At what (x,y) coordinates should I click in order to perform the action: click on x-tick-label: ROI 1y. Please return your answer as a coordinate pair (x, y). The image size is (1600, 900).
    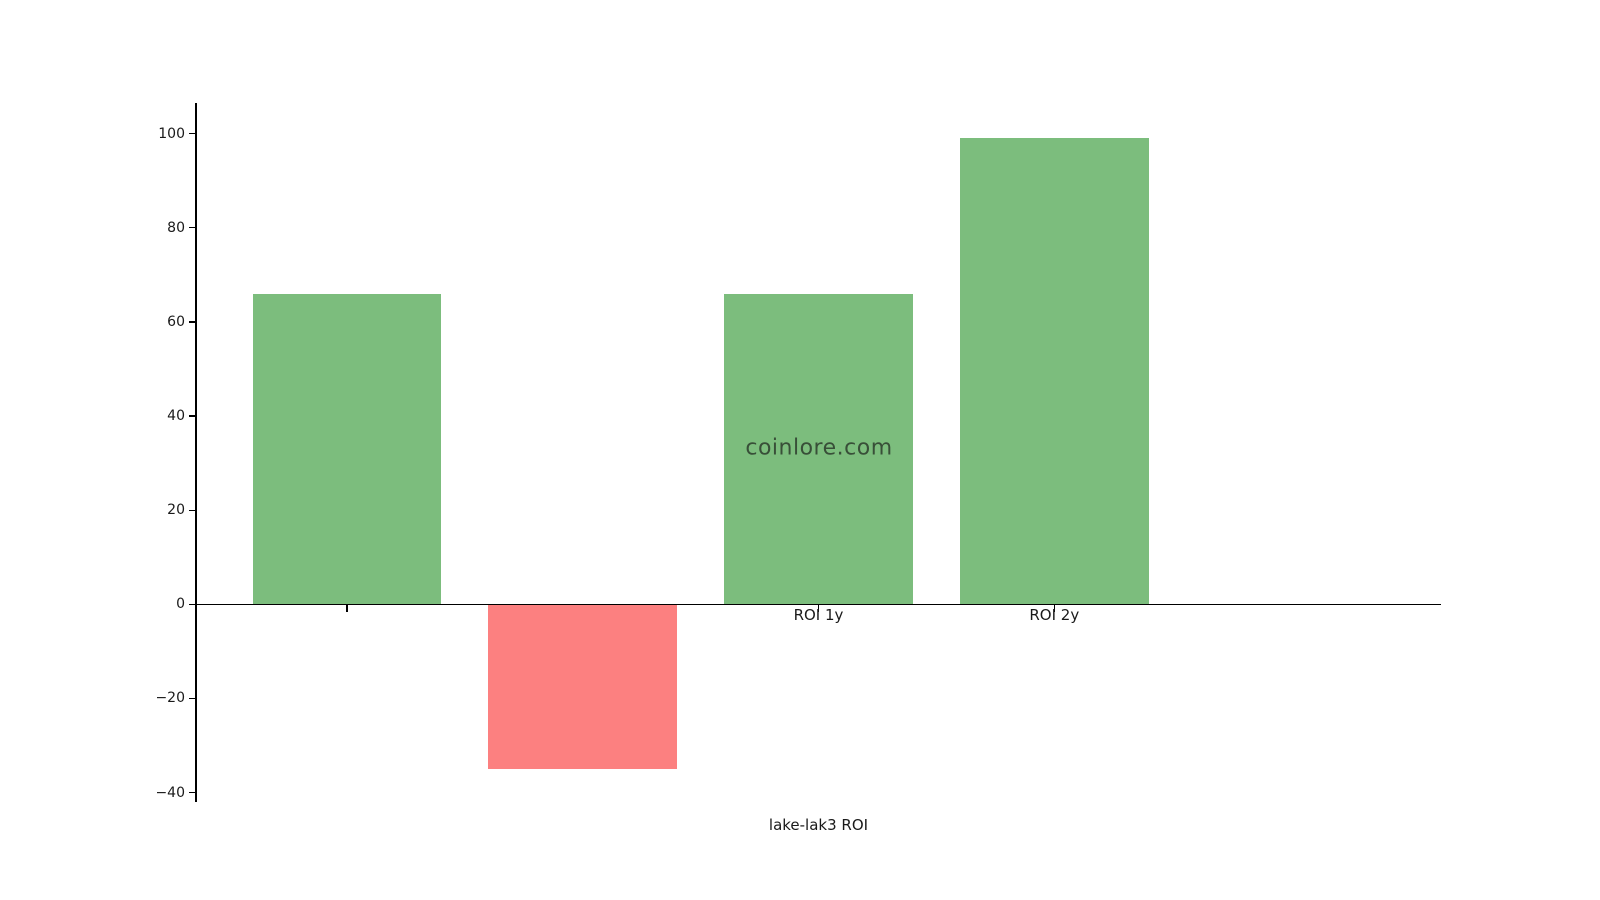
    Looking at the image, I should click on (818, 615).